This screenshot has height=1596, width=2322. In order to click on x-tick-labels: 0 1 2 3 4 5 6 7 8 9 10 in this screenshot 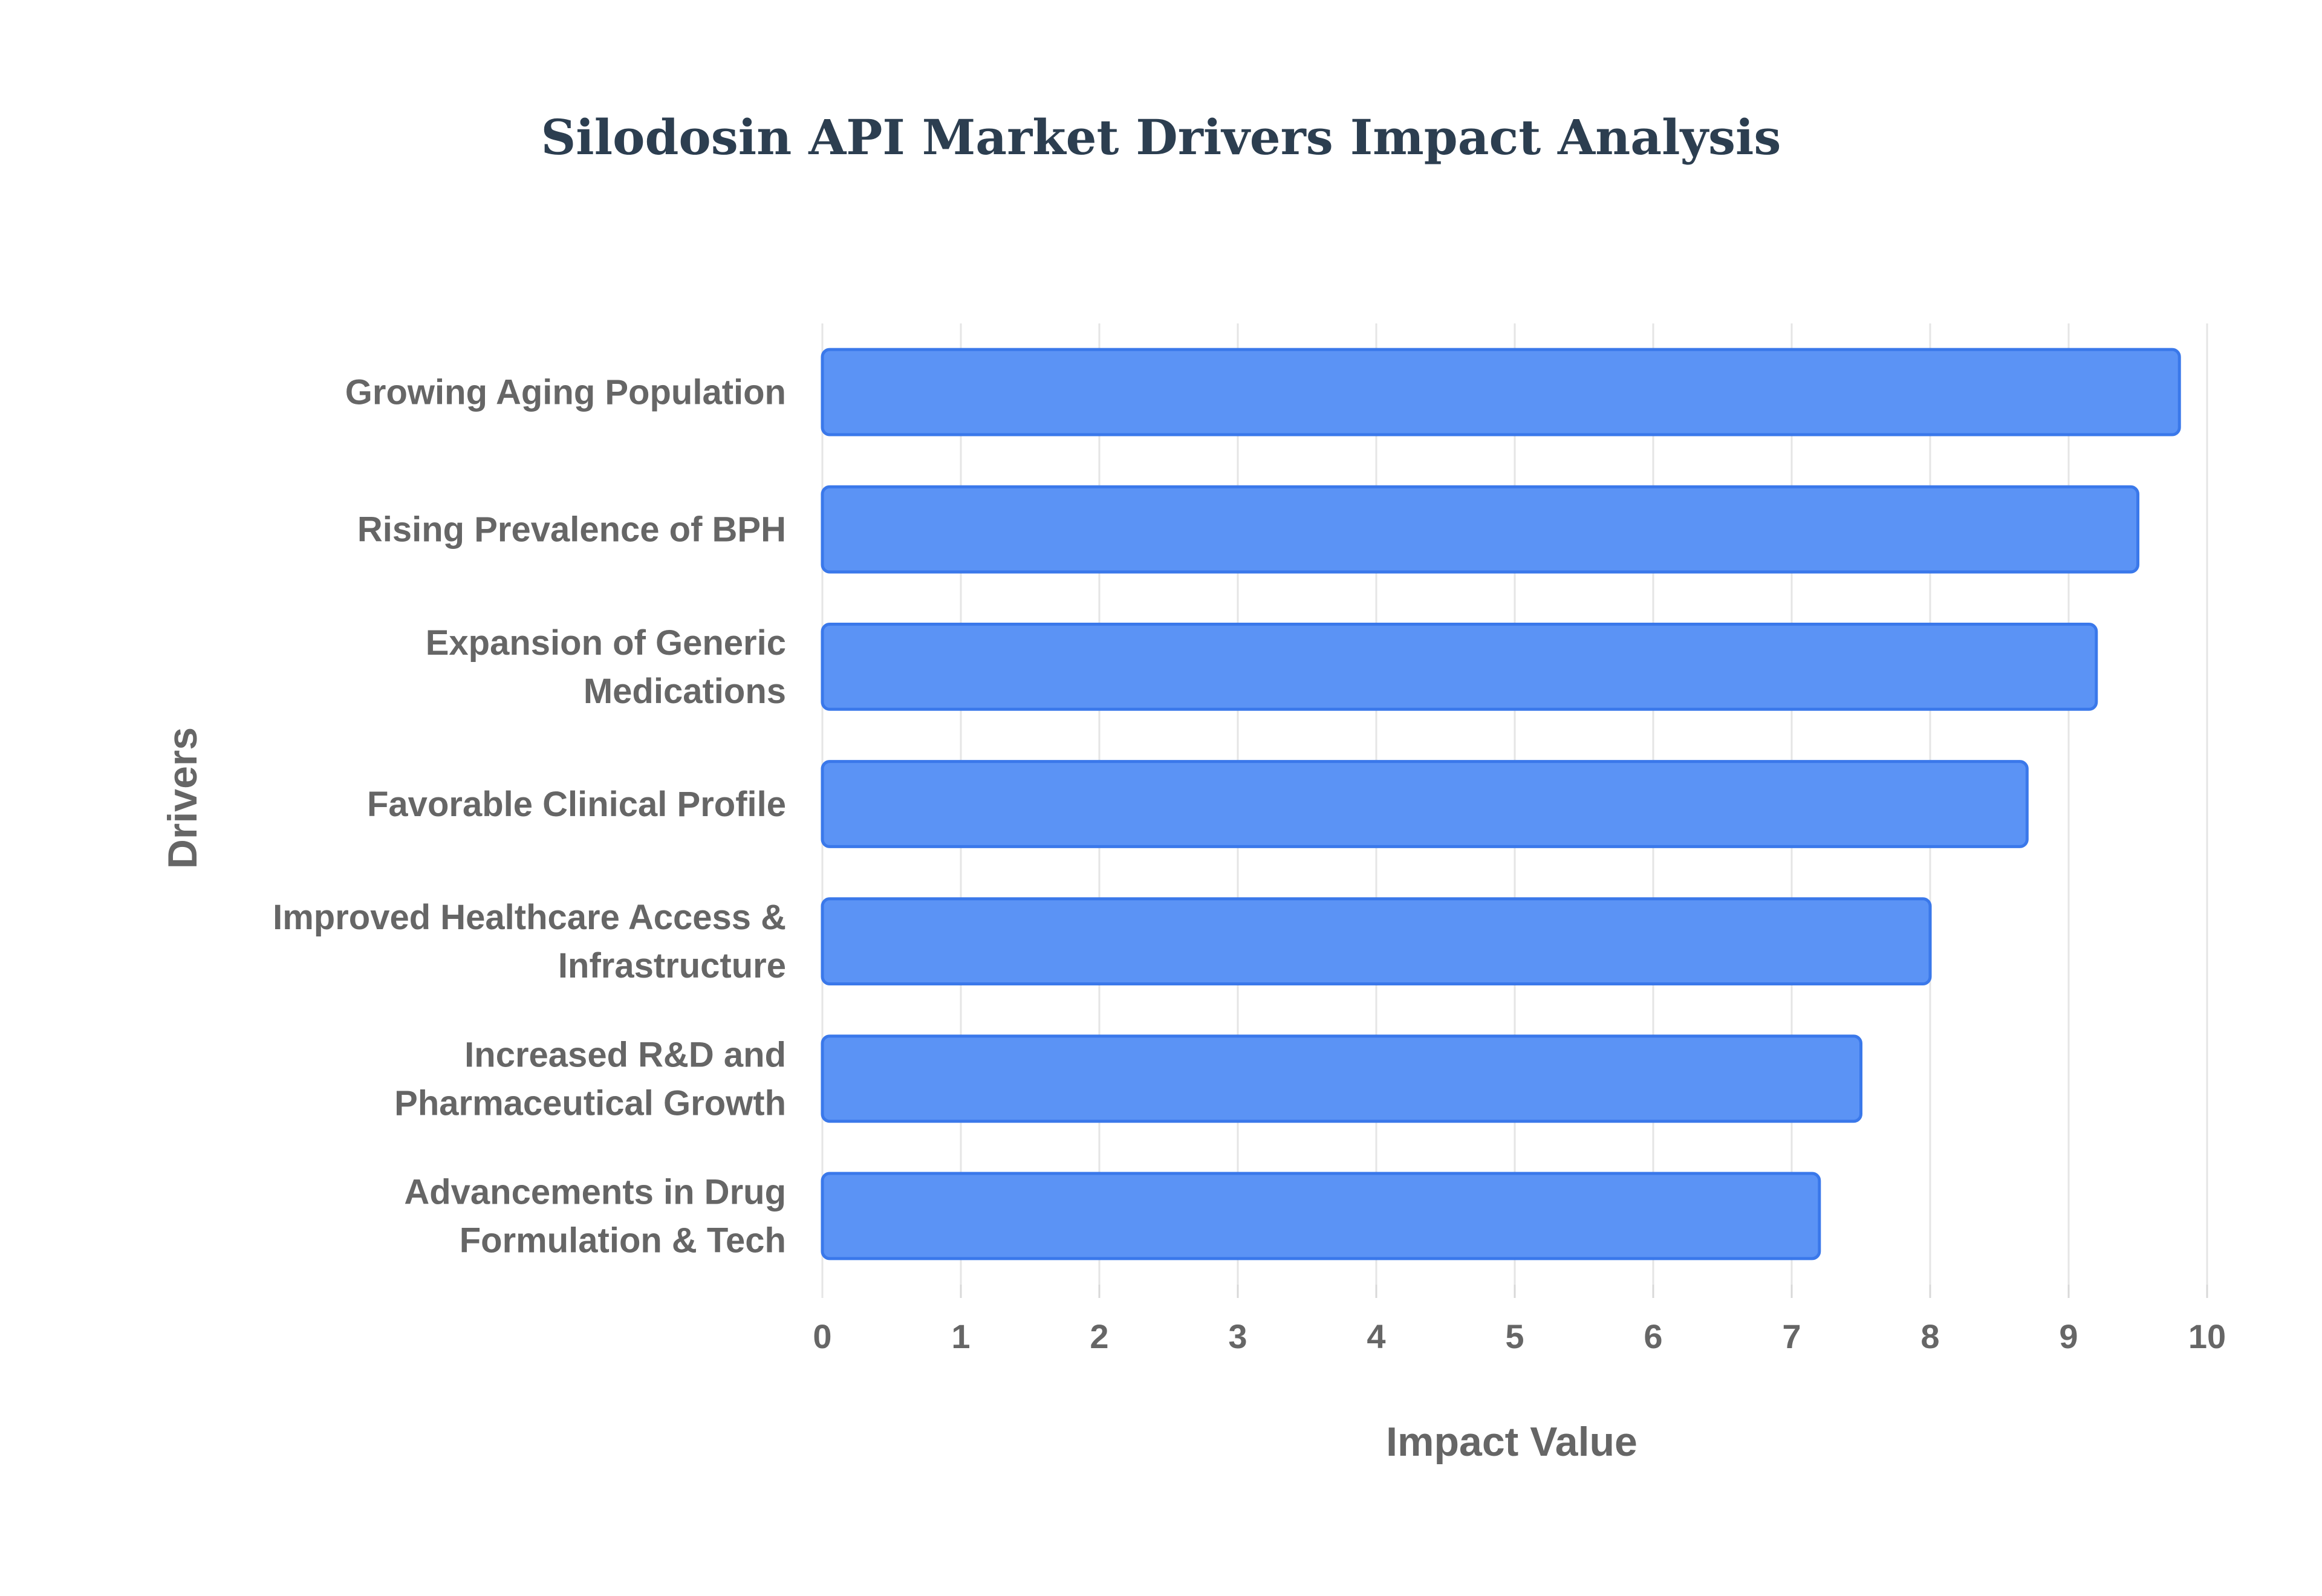, I will do `click(1519, 1336)`.